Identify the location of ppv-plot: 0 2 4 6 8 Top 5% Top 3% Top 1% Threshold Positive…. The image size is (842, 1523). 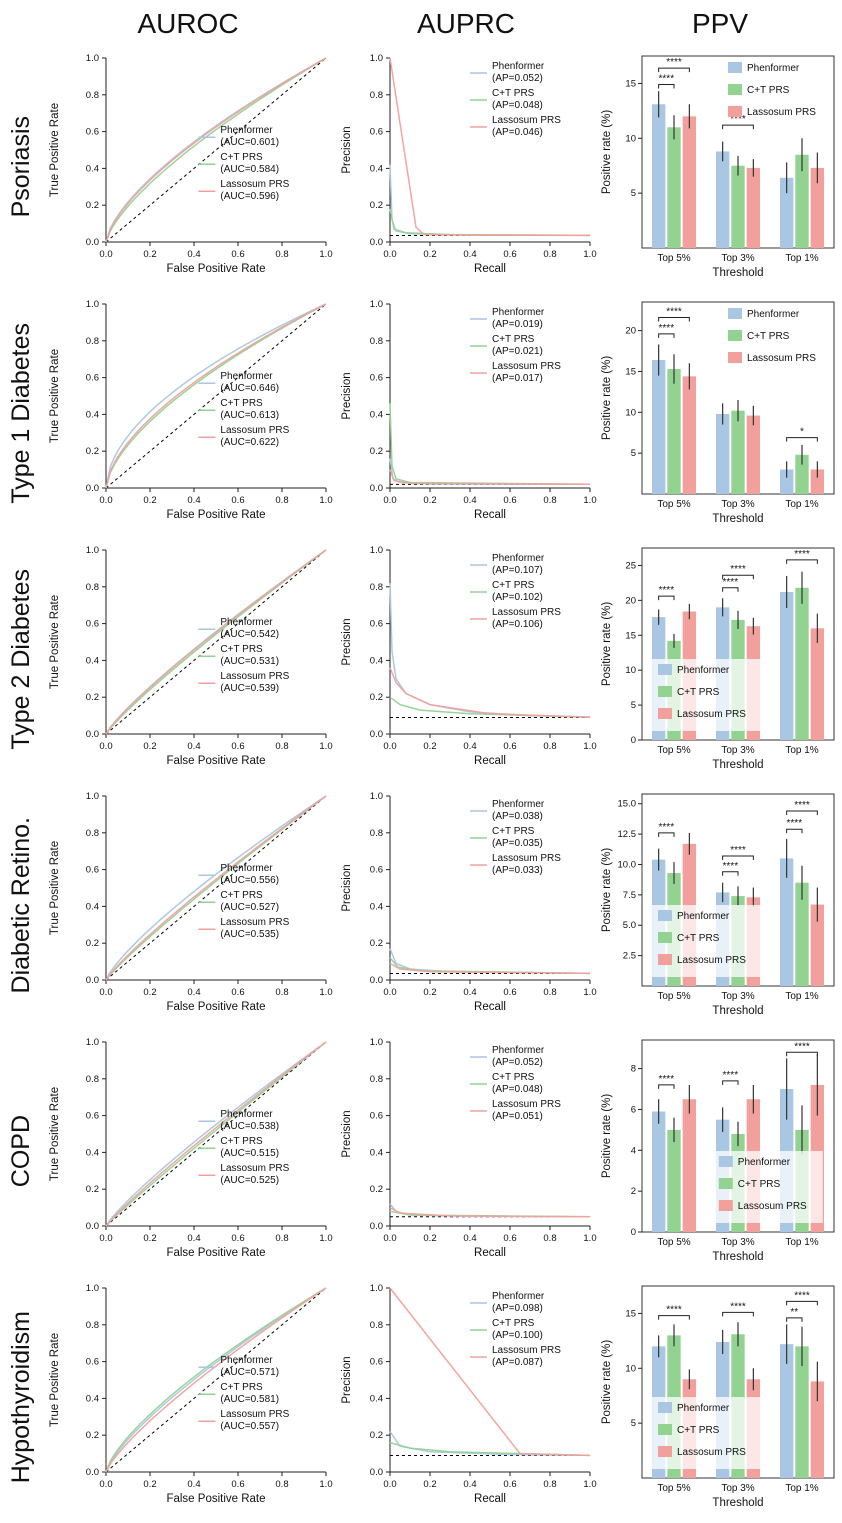
(718, 1151).